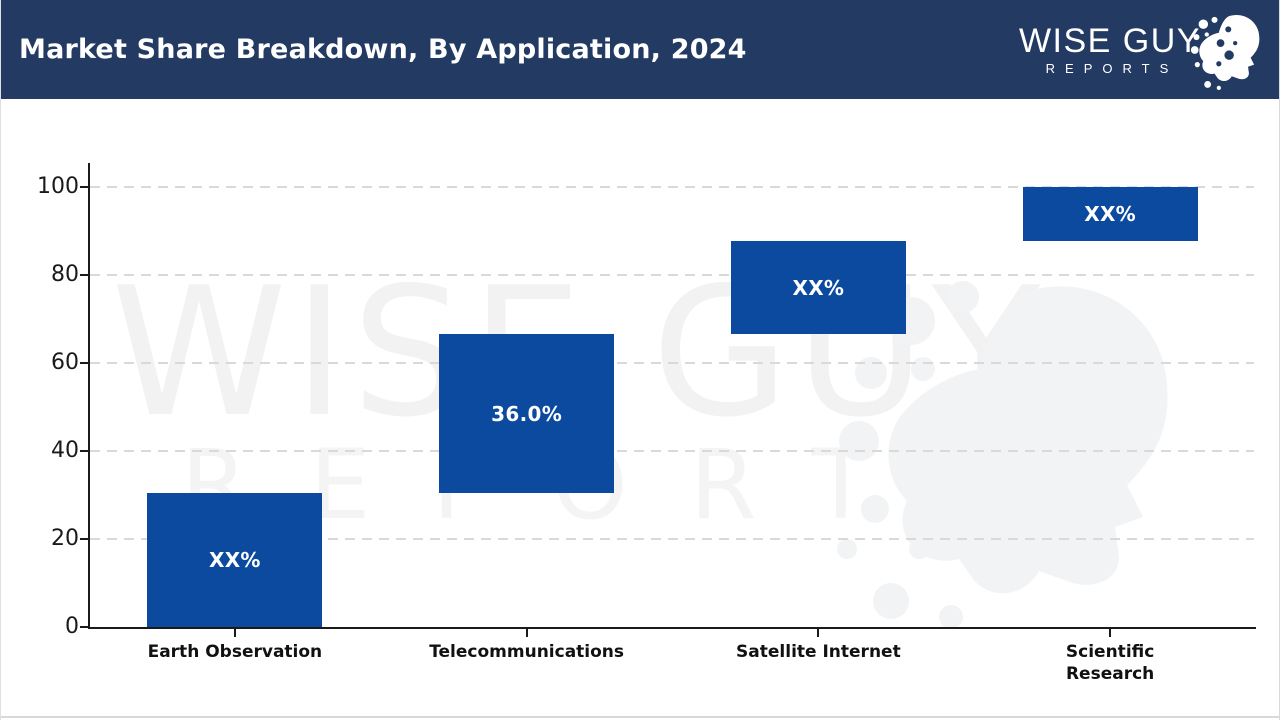 This screenshot has height=720, width=1280. What do you see at coordinates (1110, 674) in the screenshot?
I see `x-category-label-line: Research` at bounding box center [1110, 674].